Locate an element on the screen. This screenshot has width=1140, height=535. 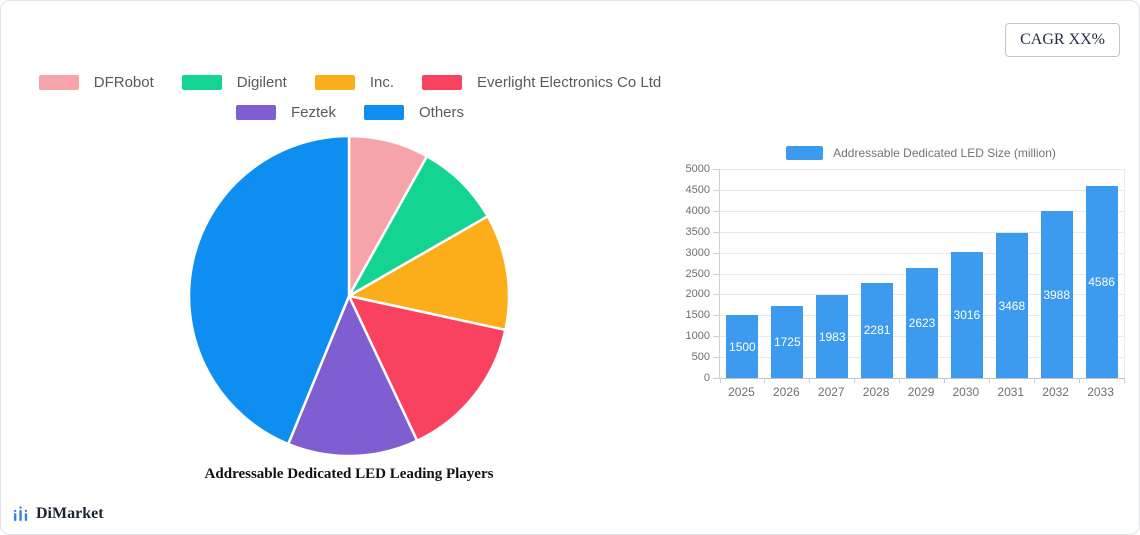
bar-2033: 4586 is located at coordinates (1101, 282).